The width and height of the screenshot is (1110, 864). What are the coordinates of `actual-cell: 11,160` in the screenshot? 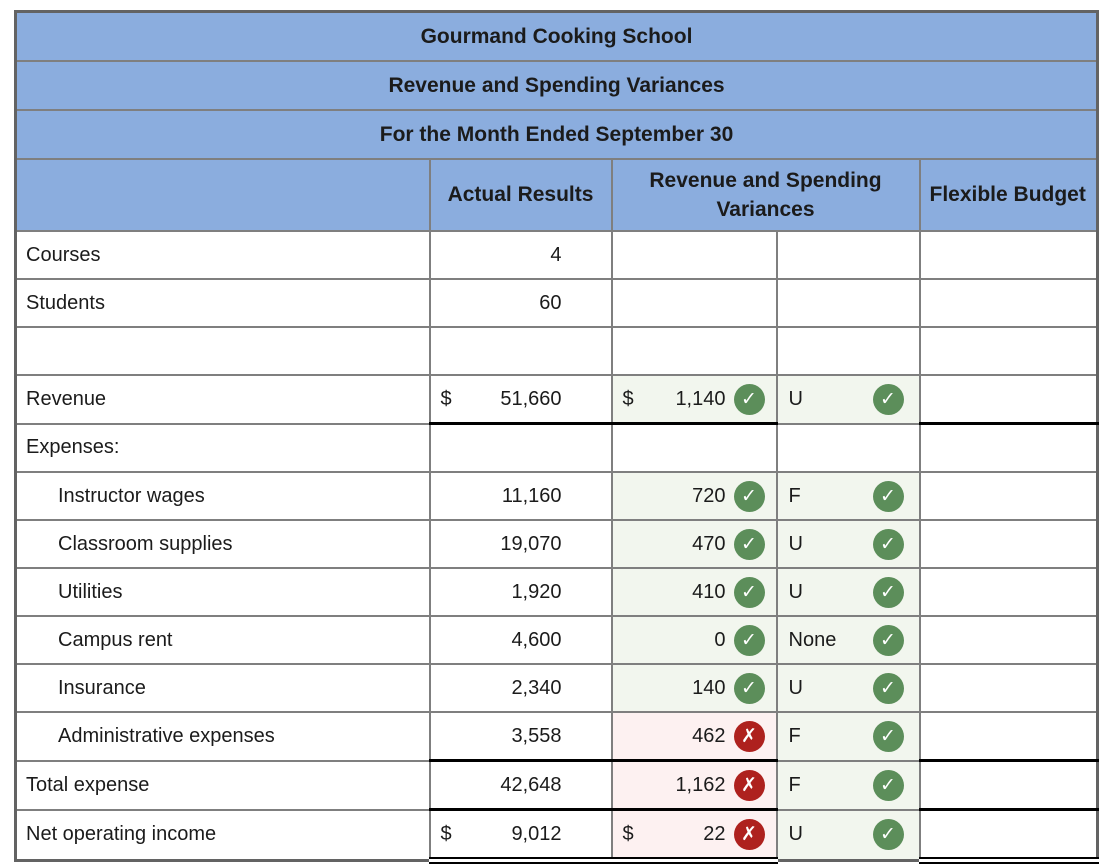 It's located at (520, 496).